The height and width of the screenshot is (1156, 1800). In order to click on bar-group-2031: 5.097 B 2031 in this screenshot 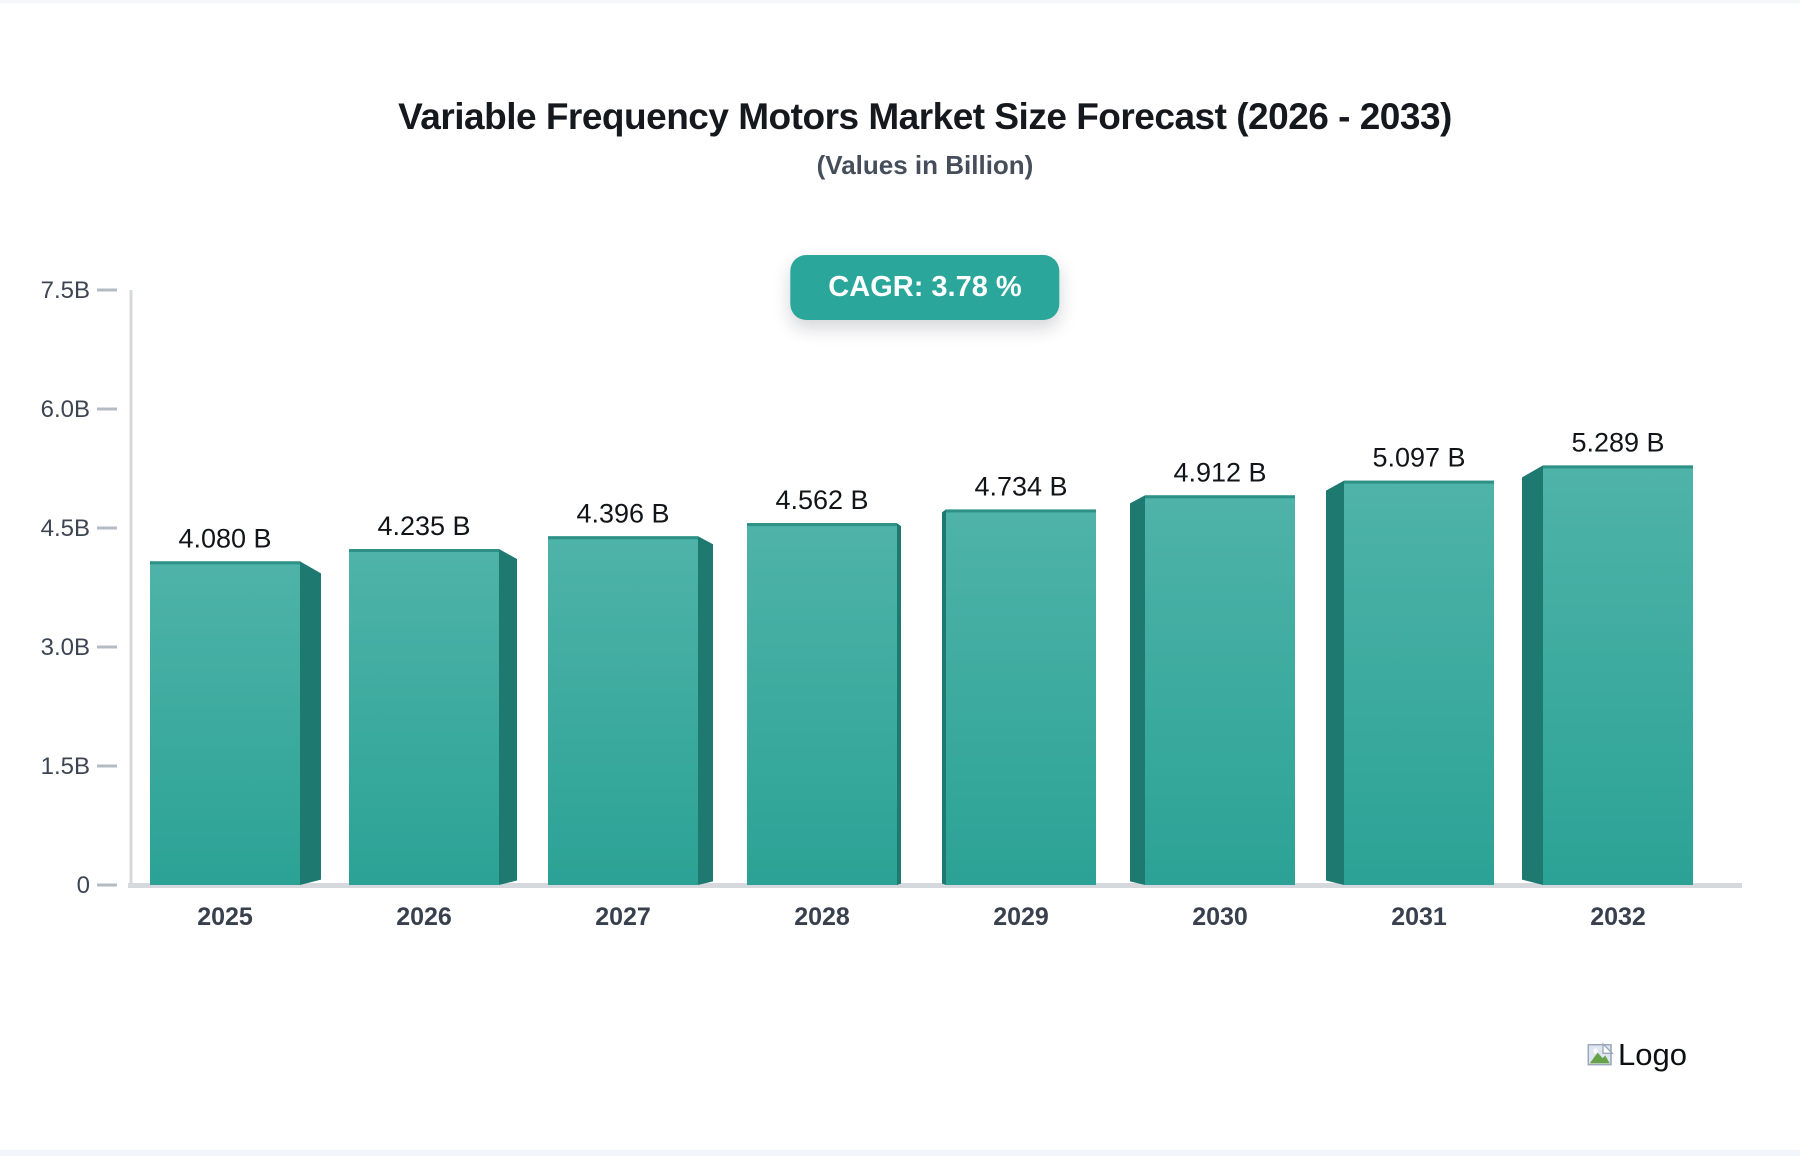, I will do `click(1410, 687)`.